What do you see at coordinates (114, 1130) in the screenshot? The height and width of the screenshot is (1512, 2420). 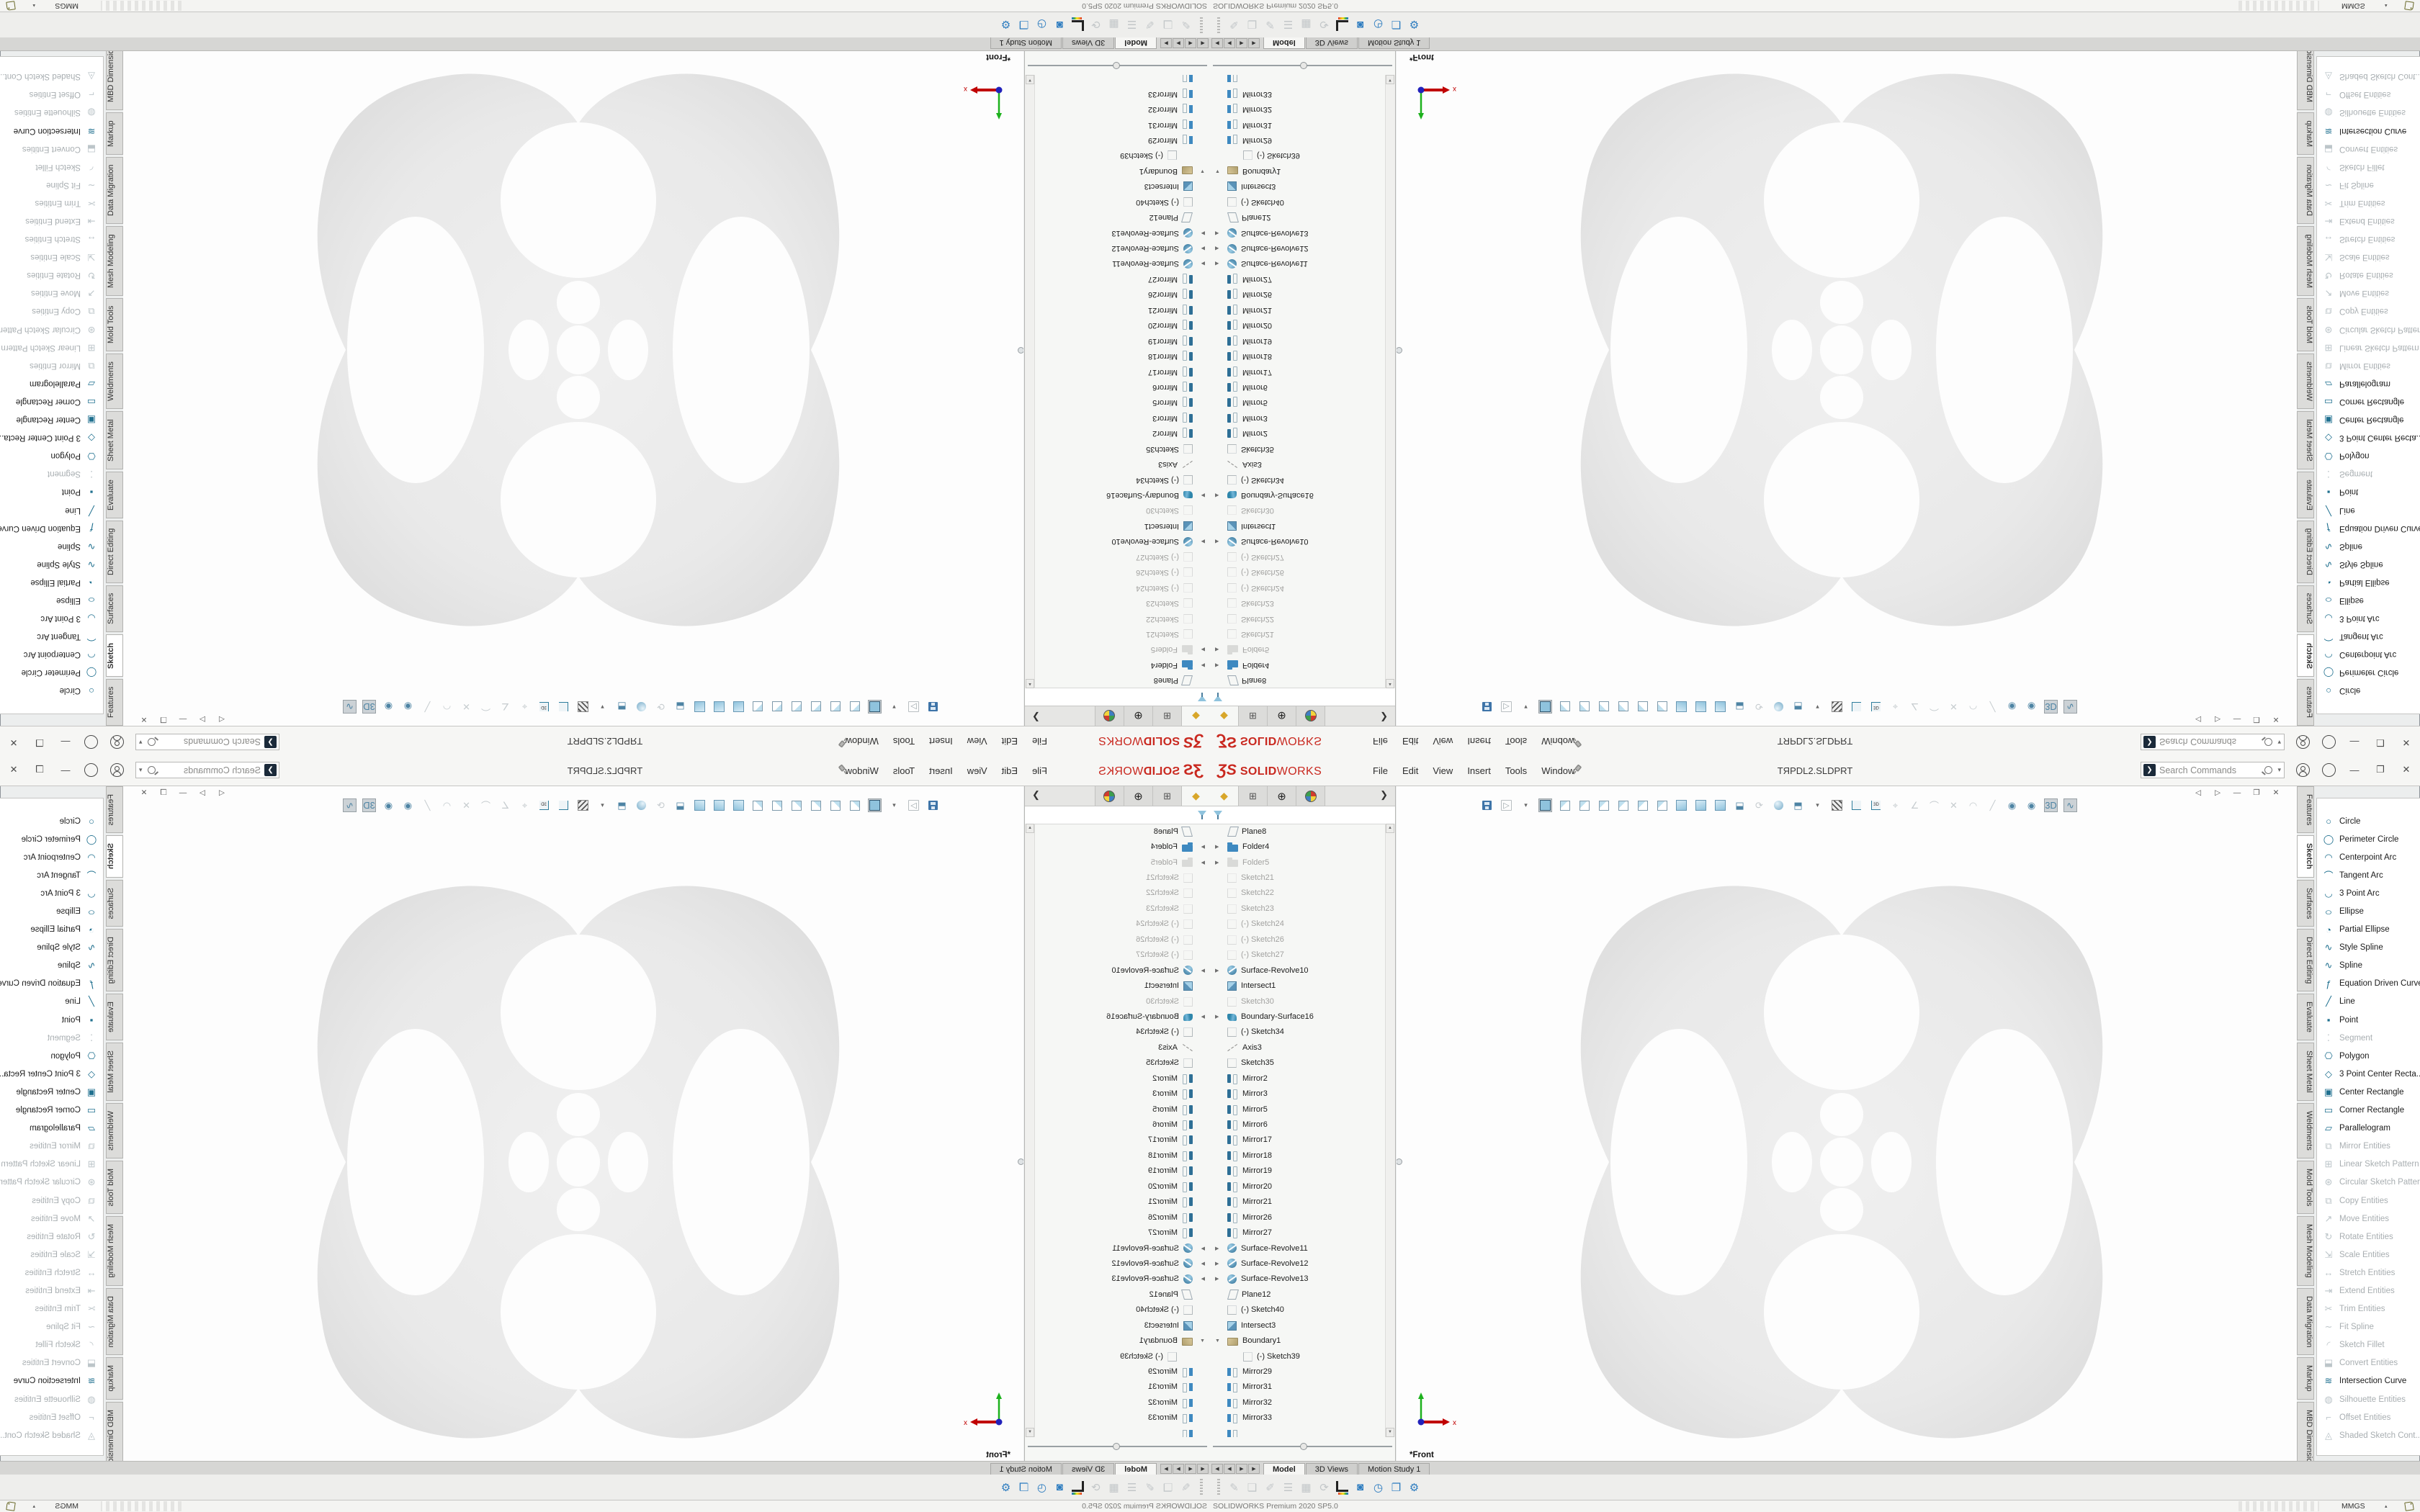 I see `command-manager-tab: Weldments` at bounding box center [114, 1130].